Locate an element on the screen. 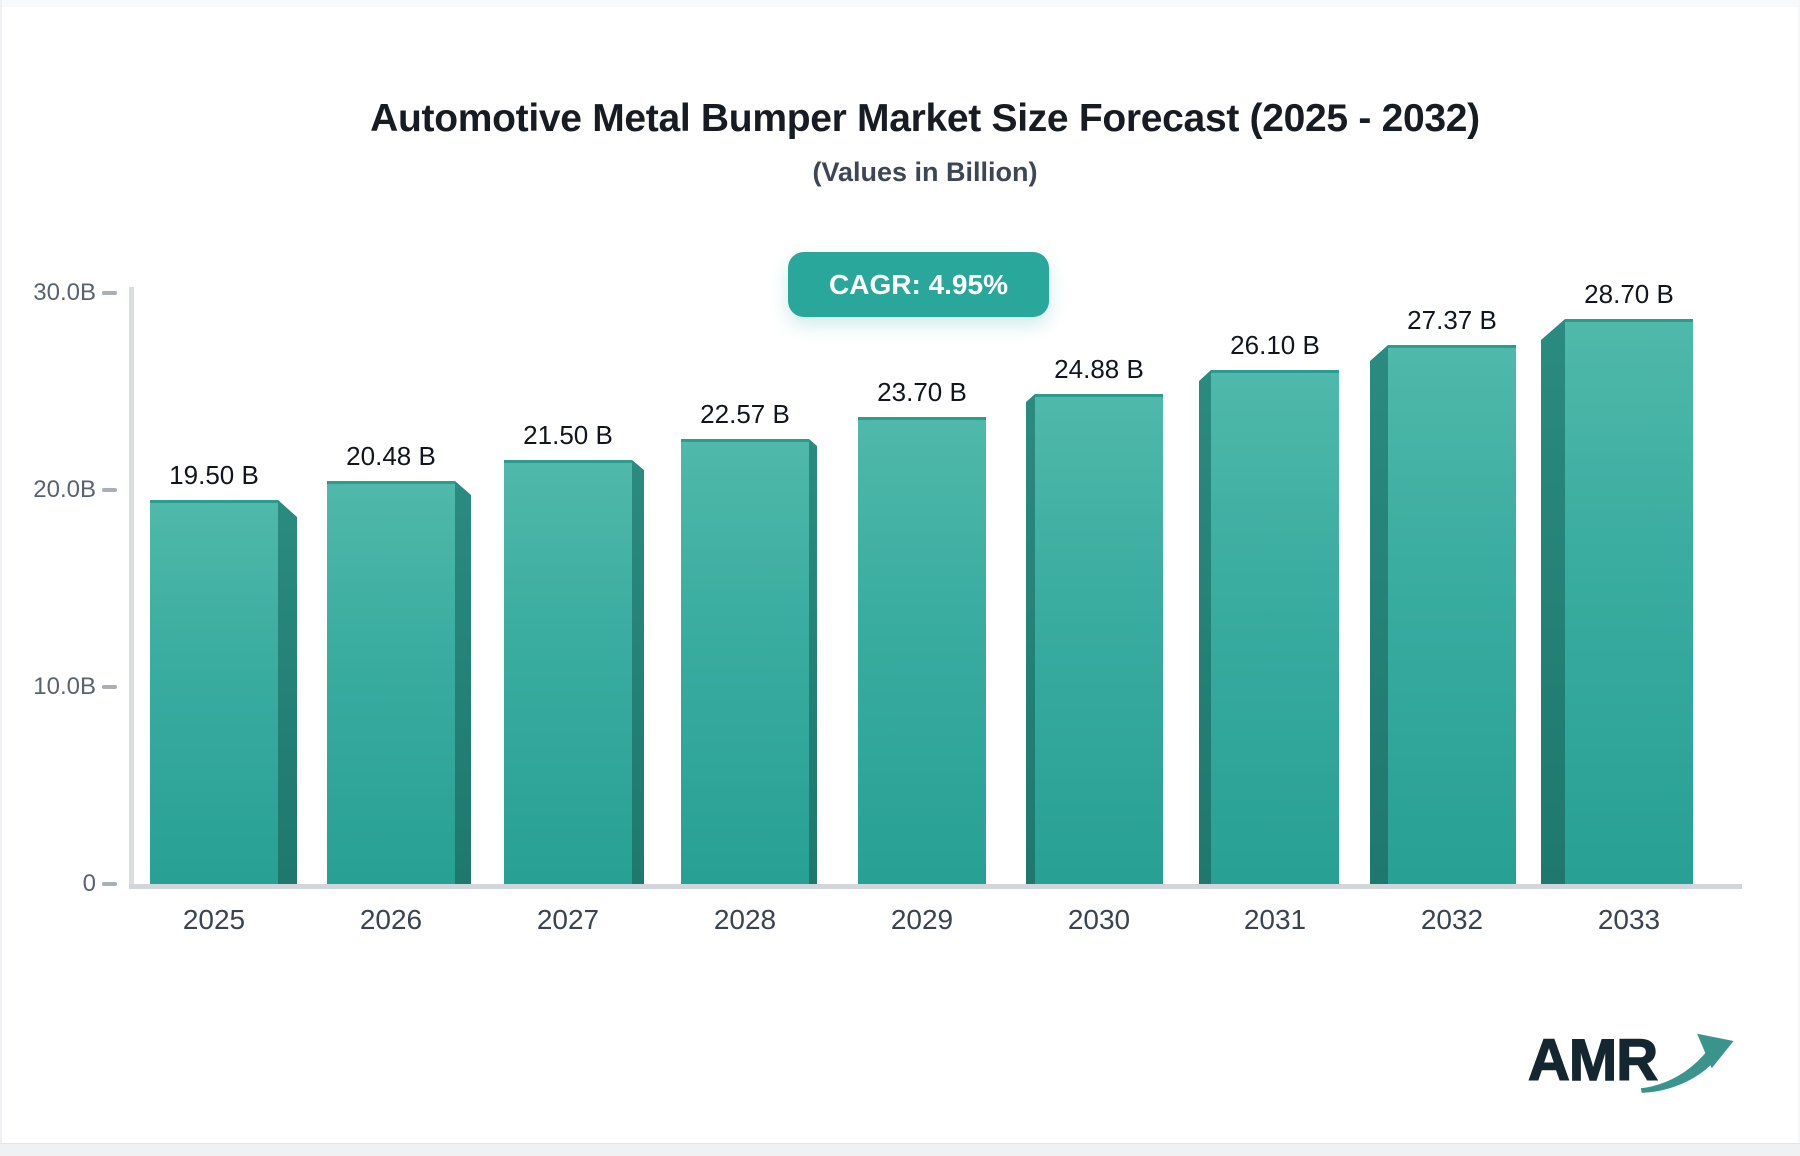 The width and height of the screenshot is (1800, 1156). x-axis-line is located at coordinates (935, 886).